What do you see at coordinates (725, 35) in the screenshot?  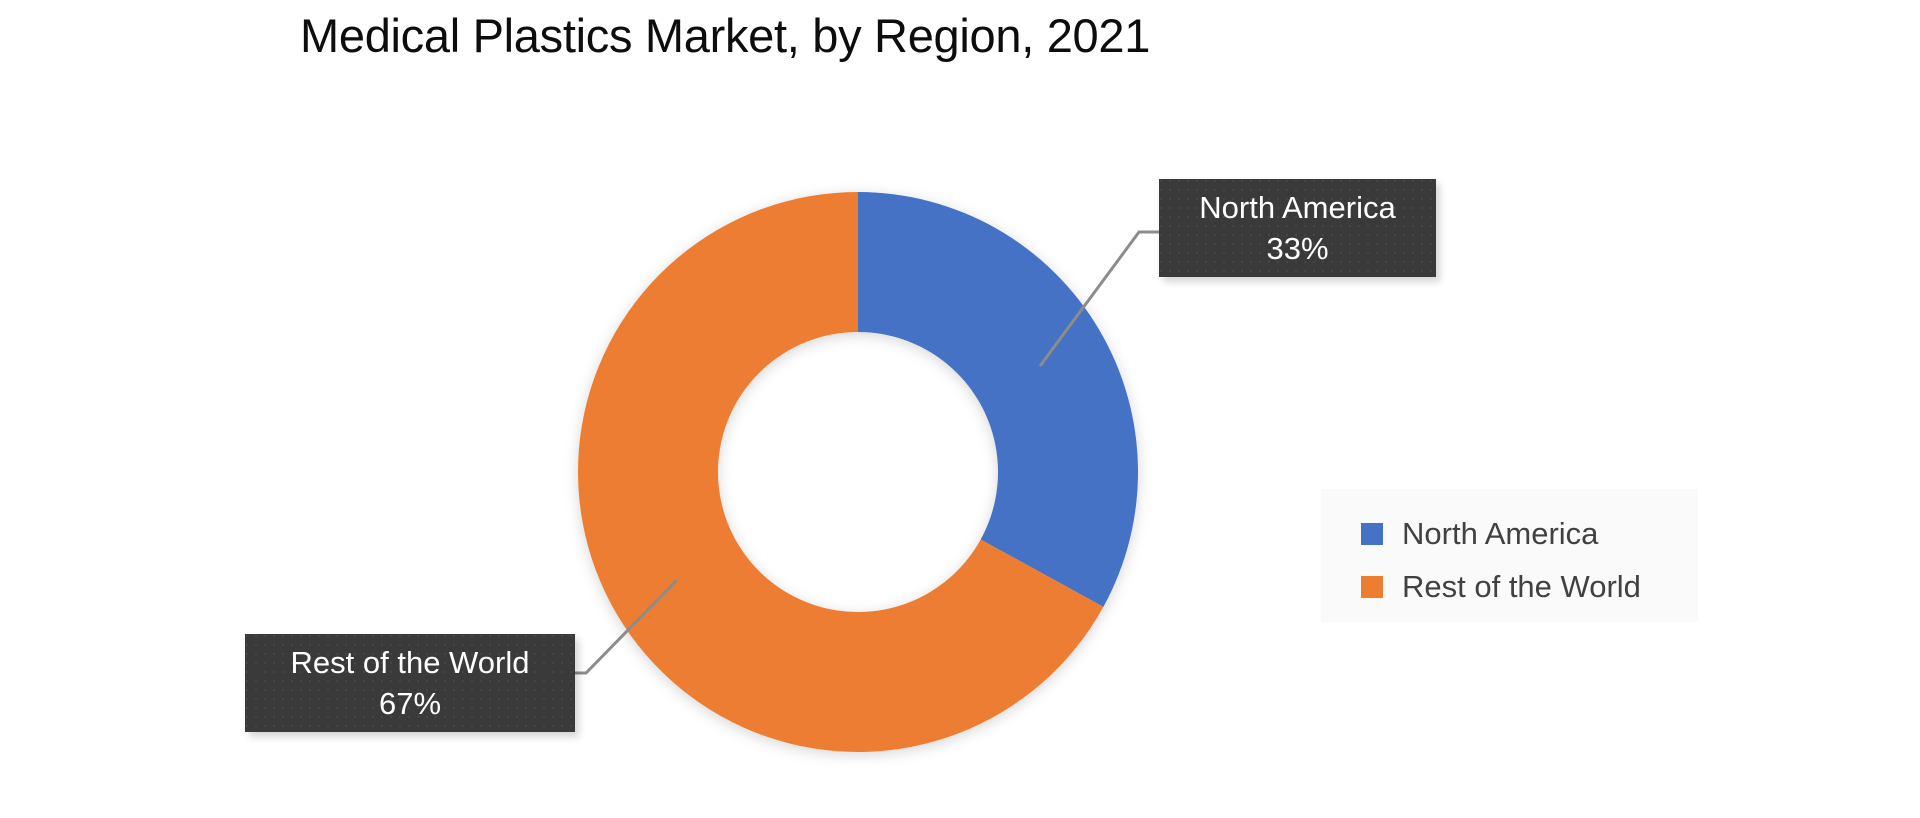 I see `page-title: Medical Plastics Market, by Region, 2021` at bounding box center [725, 35].